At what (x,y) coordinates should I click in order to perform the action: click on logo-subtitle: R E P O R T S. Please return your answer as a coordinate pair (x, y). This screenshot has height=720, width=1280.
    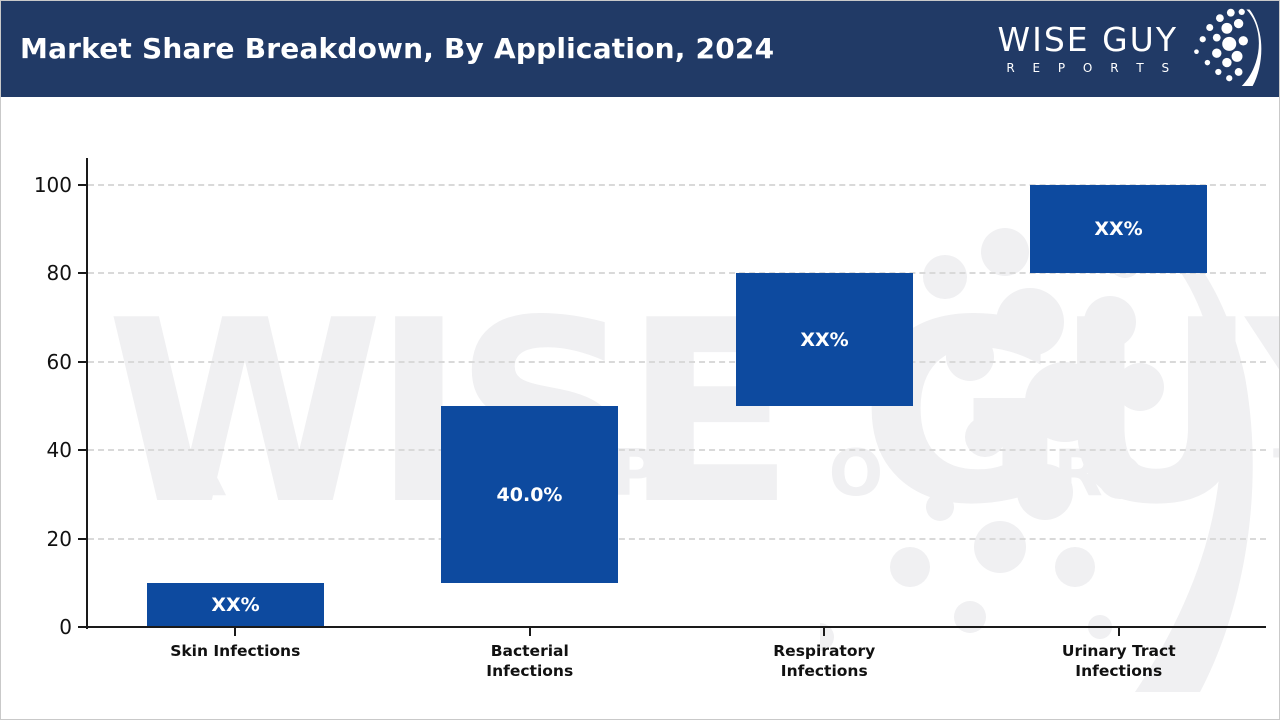
    Looking at the image, I should click on (1091, 68).